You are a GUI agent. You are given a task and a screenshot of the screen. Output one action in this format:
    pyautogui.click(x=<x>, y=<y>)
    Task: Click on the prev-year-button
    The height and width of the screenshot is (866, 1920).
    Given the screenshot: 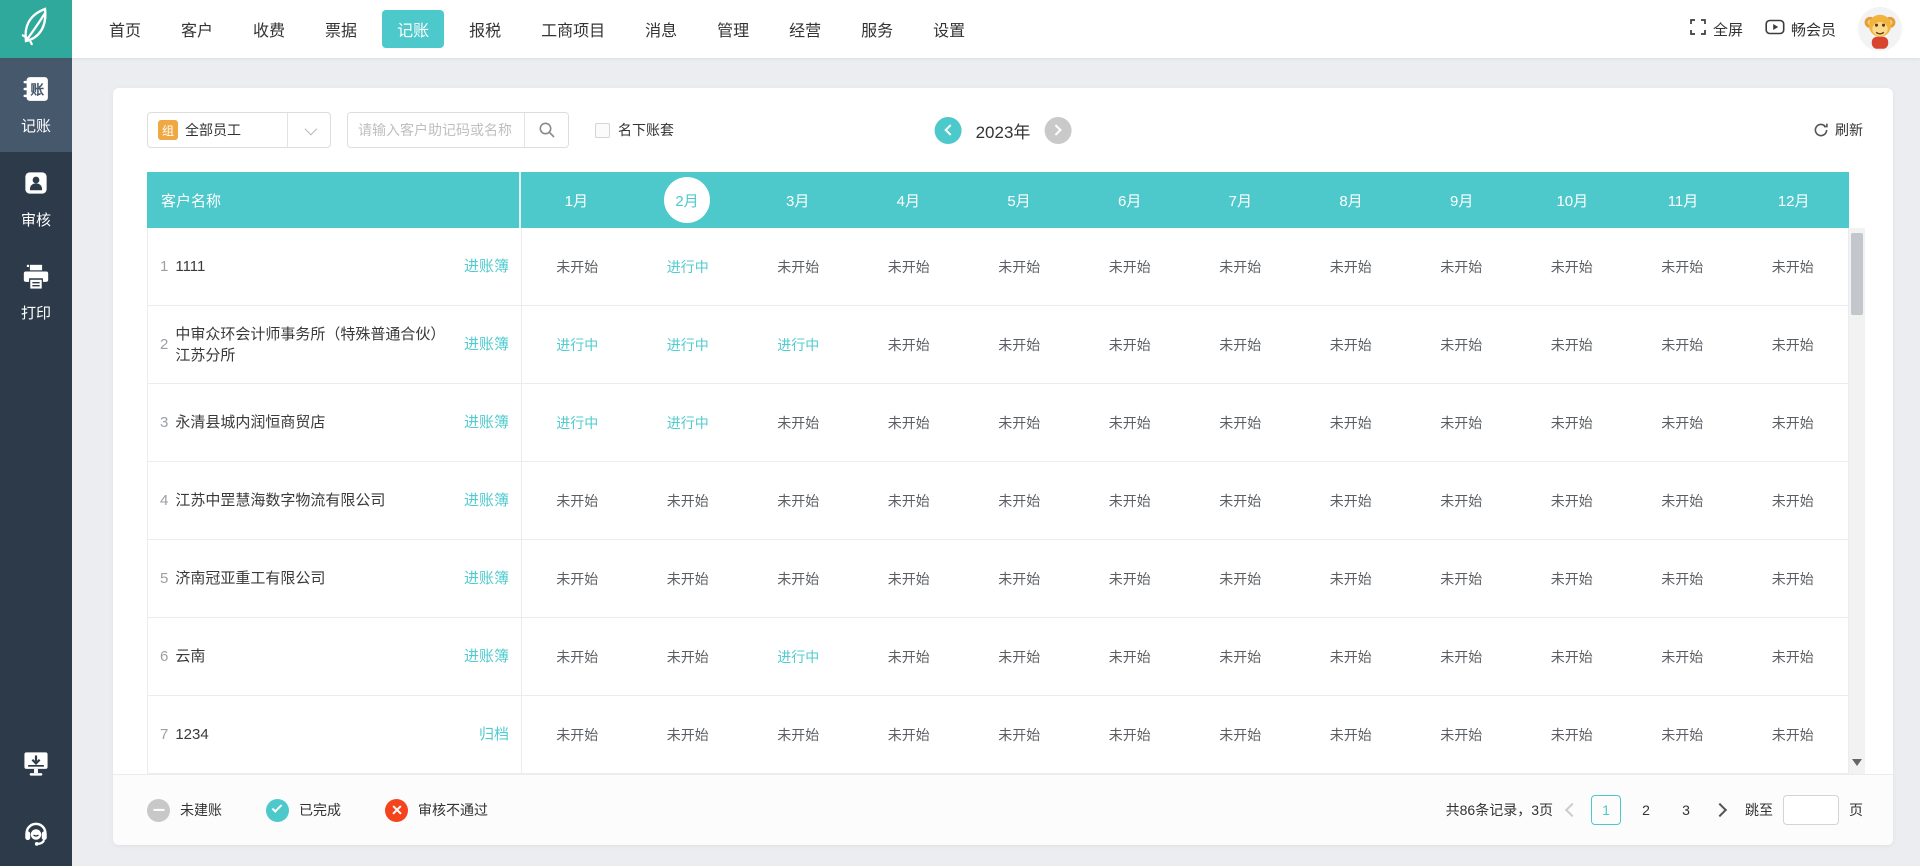 What is the action you would take?
    pyautogui.click(x=948, y=130)
    